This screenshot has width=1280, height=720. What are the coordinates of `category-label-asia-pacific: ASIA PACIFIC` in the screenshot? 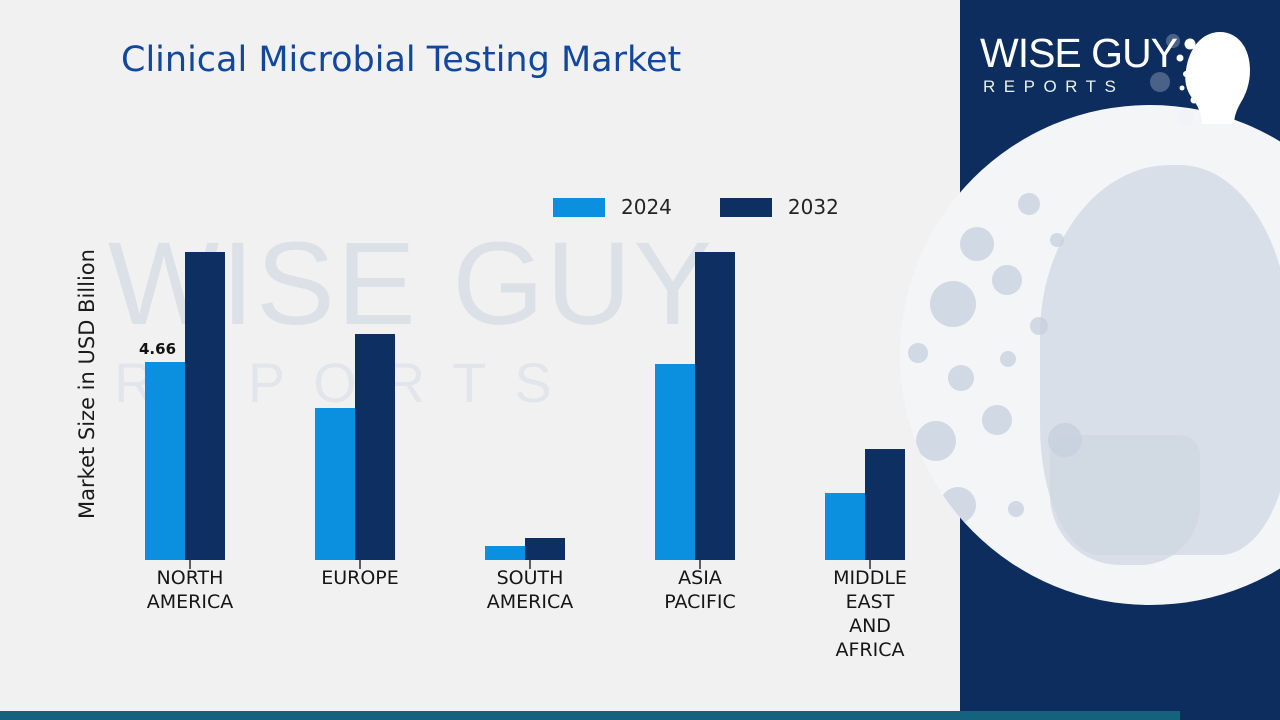 It's located at (700, 590).